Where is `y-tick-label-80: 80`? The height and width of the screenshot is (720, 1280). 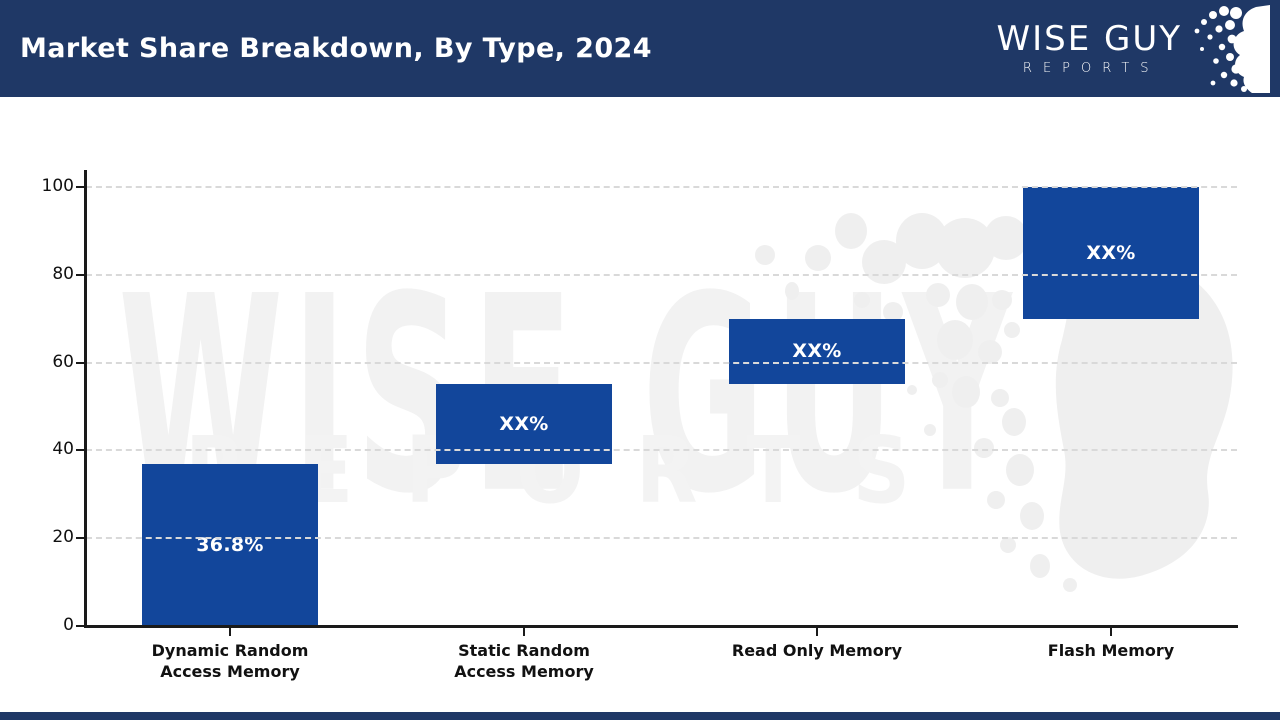 y-tick-label-80: 80 is located at coordinates (63, 273).